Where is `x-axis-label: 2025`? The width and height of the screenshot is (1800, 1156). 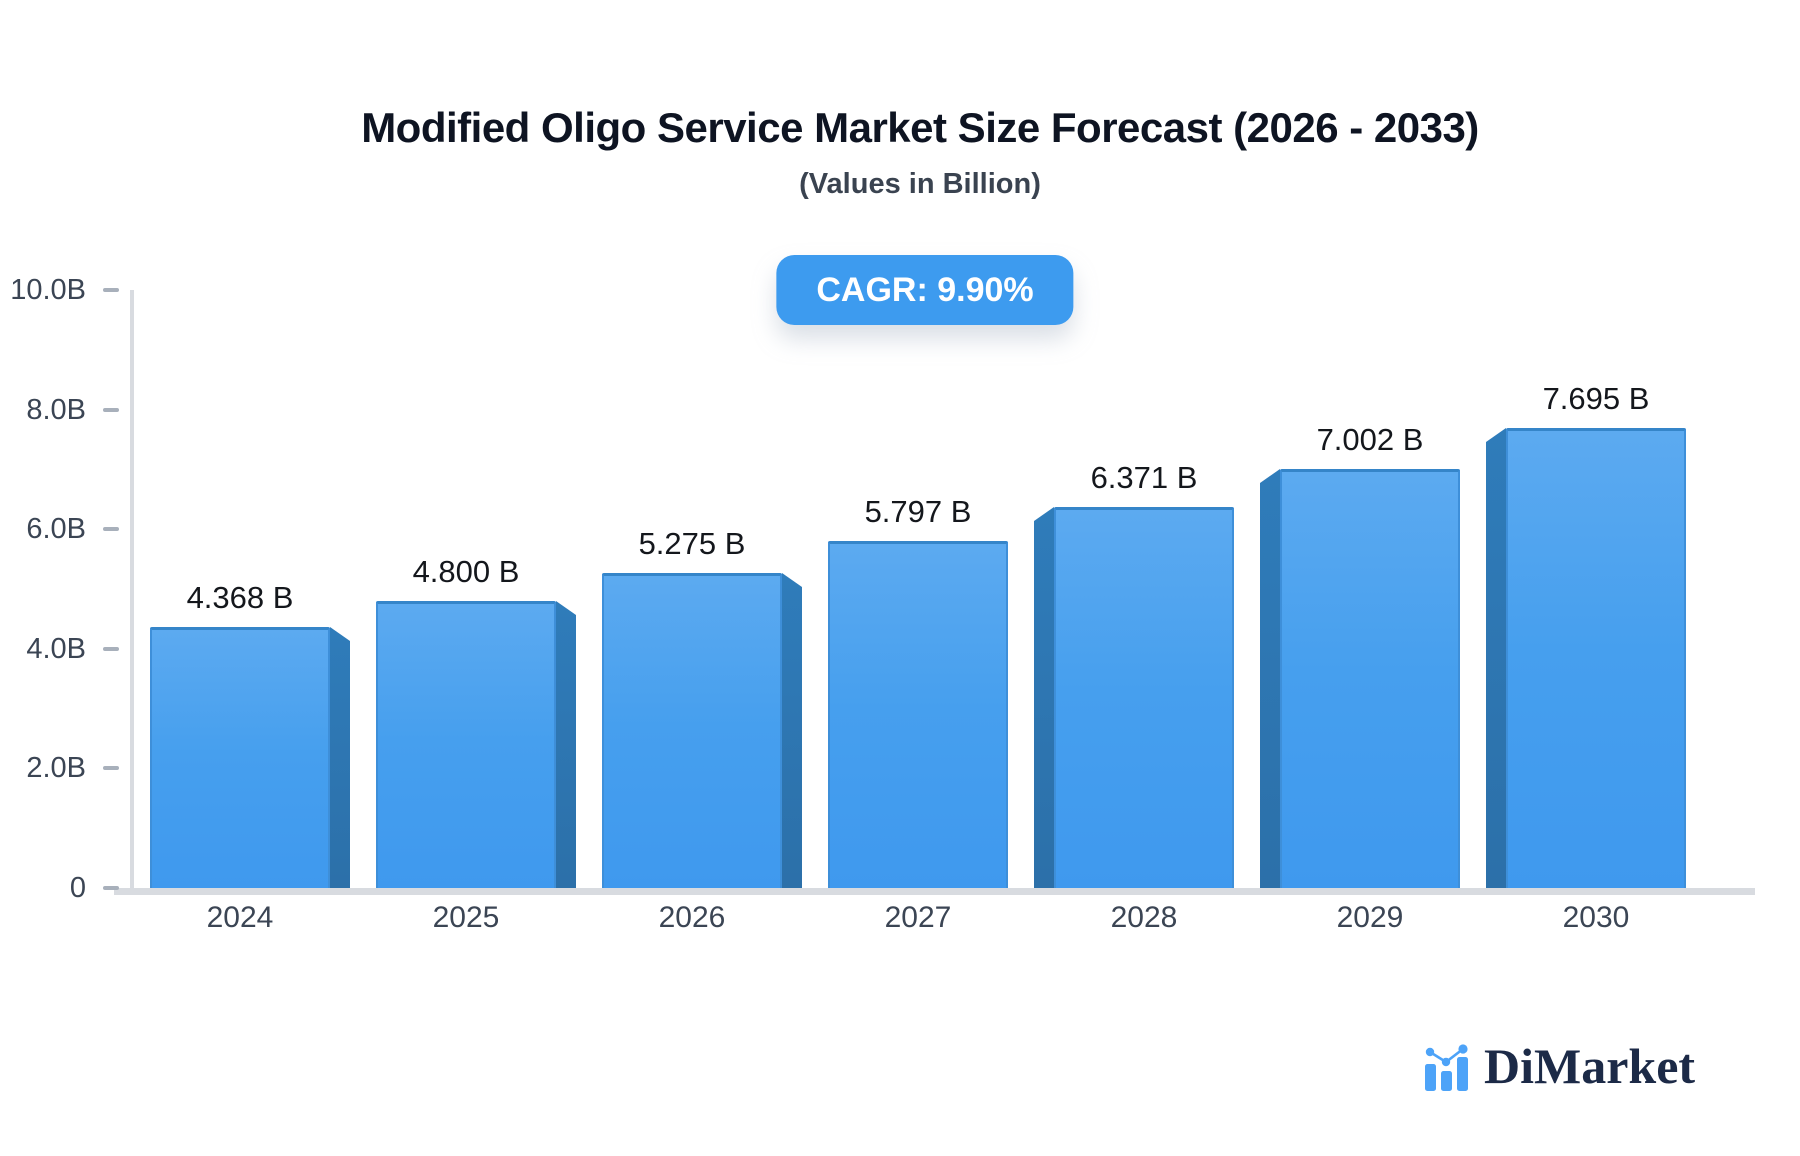
x-axis-label: 2025 is located at coordinates (466, 917).